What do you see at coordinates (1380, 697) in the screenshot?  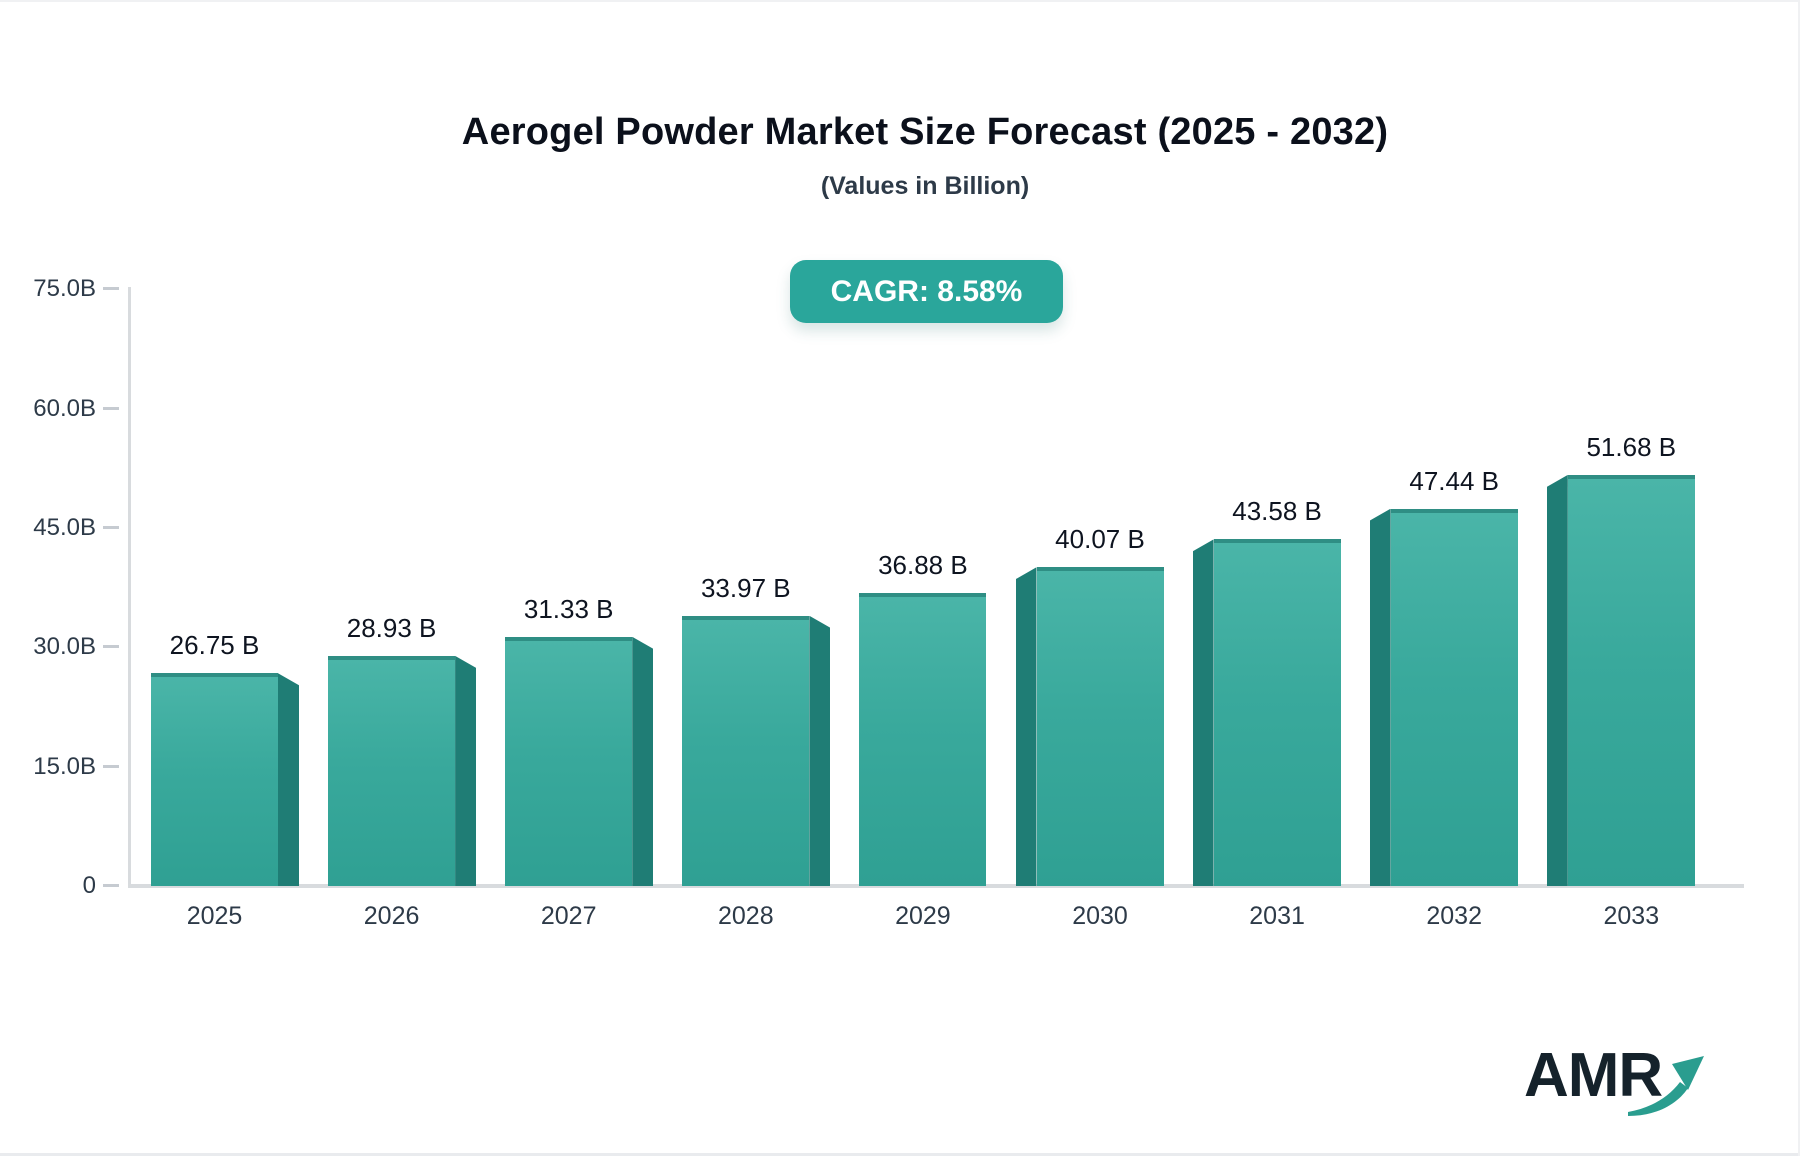 I see `bar-2032-side` at bounding box center [1380, 697].